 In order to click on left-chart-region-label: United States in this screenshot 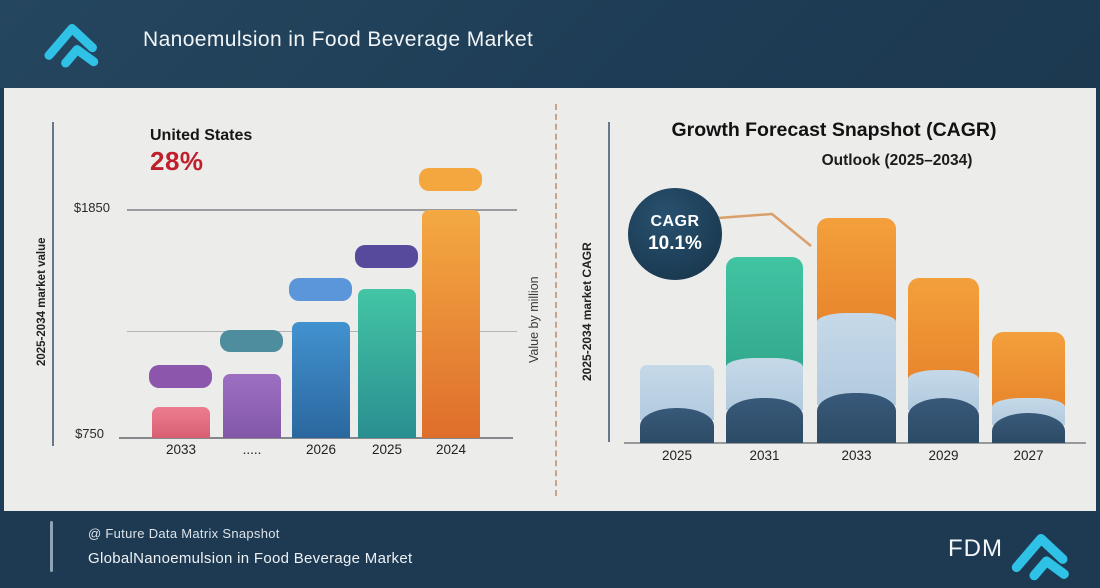, I will do `click(201, 135)`.